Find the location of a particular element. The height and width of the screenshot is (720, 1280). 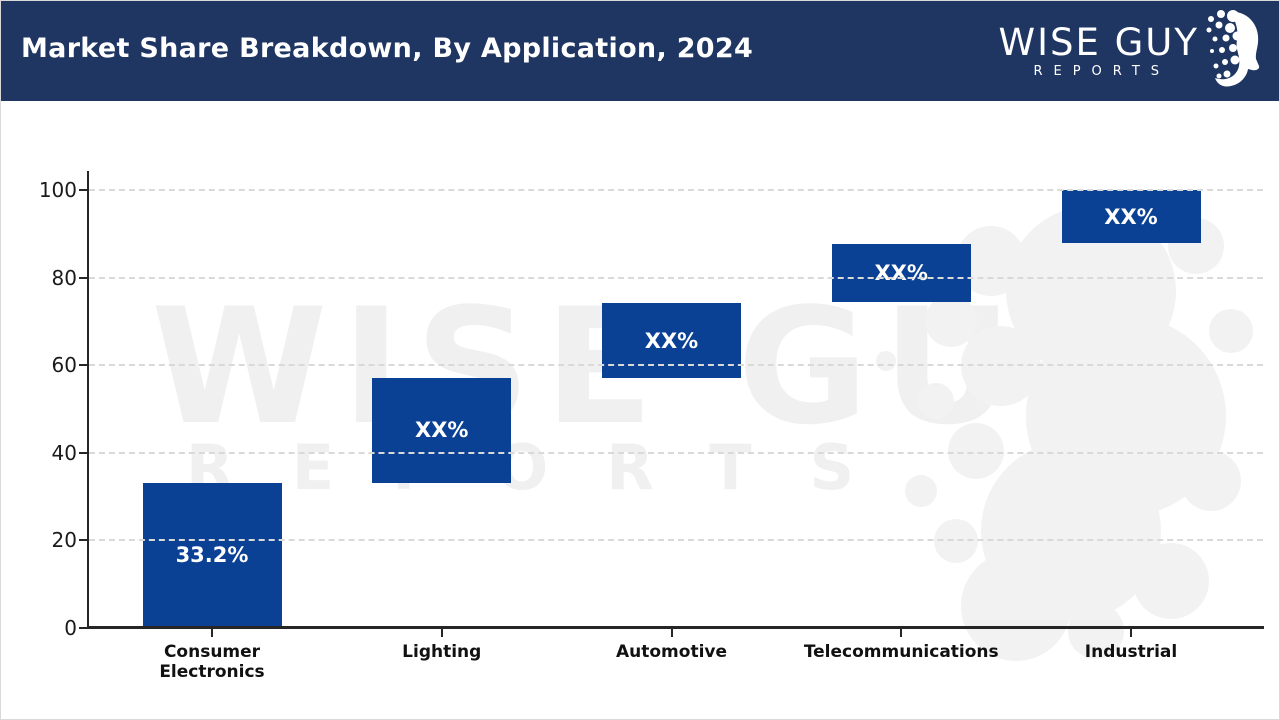

wise-guy-logo: WISE GUY REPORTS is located at coordinates (1131, 51).